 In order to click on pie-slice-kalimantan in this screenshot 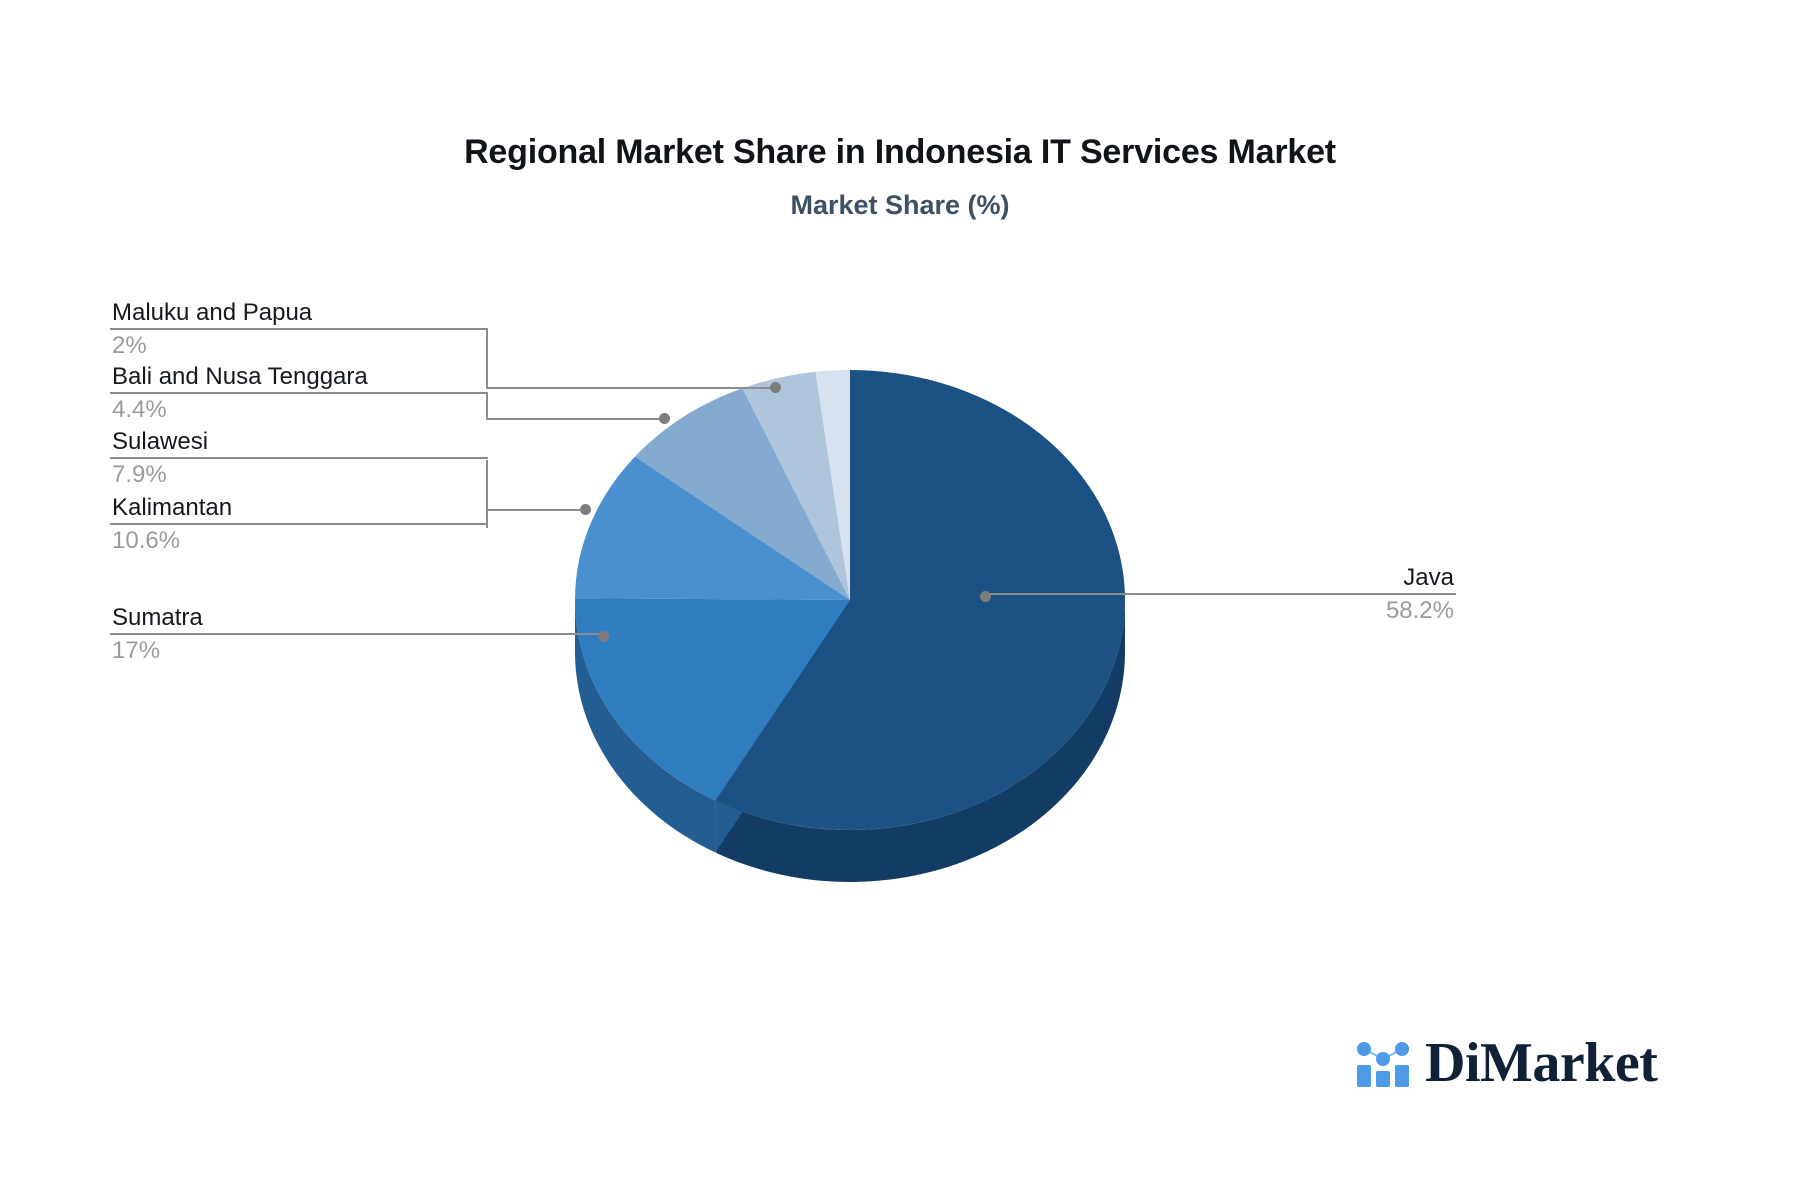, I will do `click(712, 528)`.